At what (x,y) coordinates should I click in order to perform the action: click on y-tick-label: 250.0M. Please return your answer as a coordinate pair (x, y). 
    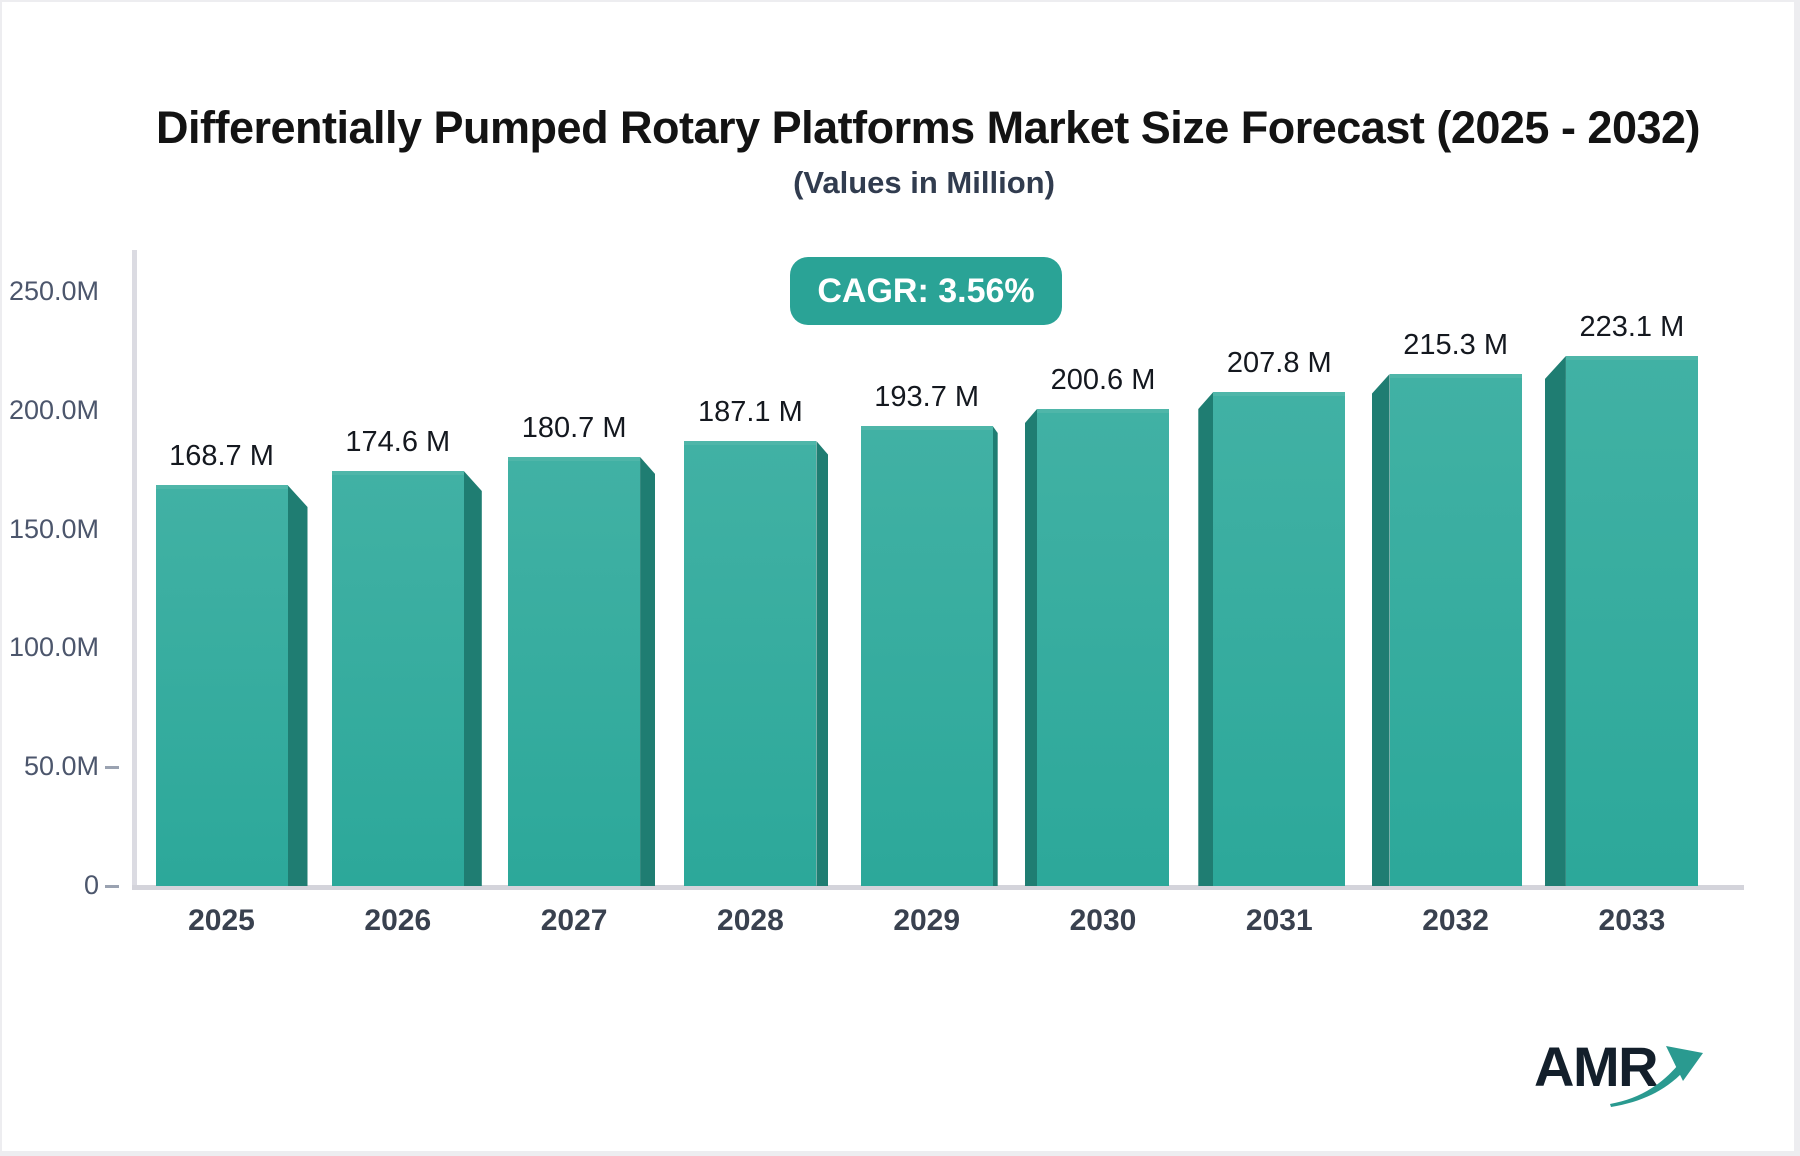
    Looking at the image, I should click on (53, 291).